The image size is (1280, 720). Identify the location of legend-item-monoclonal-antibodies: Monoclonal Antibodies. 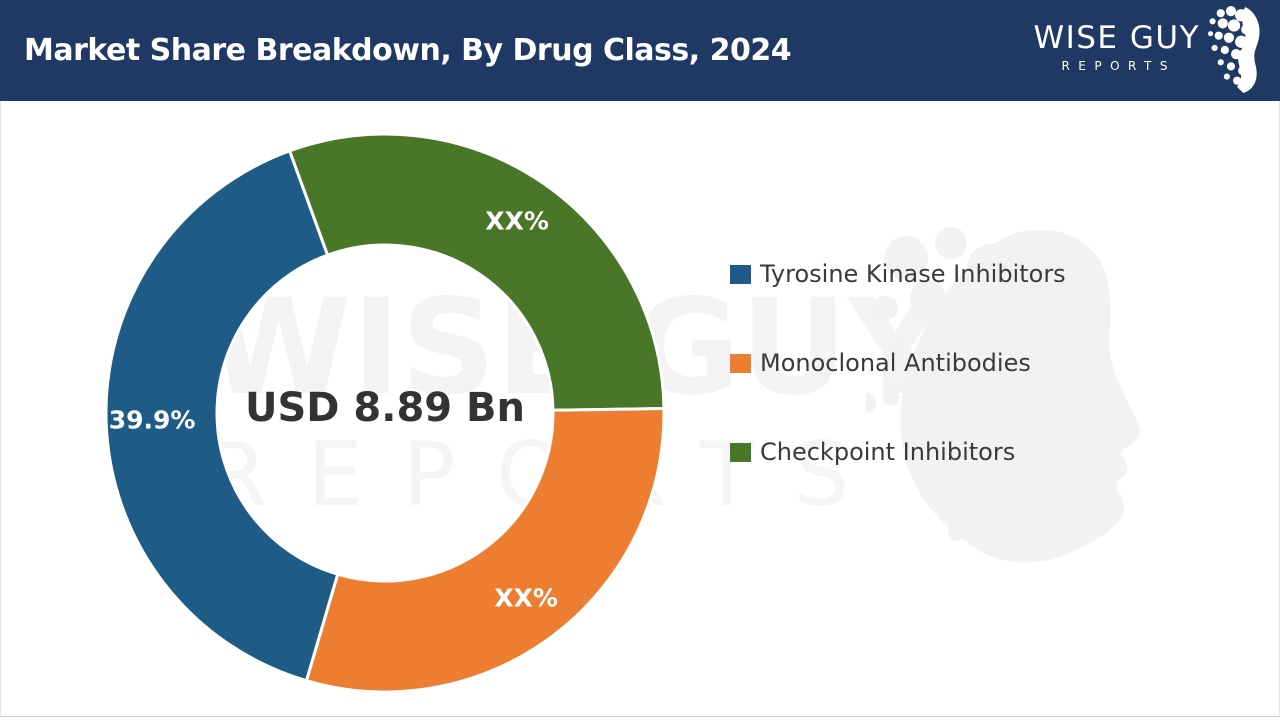
(898, 363).